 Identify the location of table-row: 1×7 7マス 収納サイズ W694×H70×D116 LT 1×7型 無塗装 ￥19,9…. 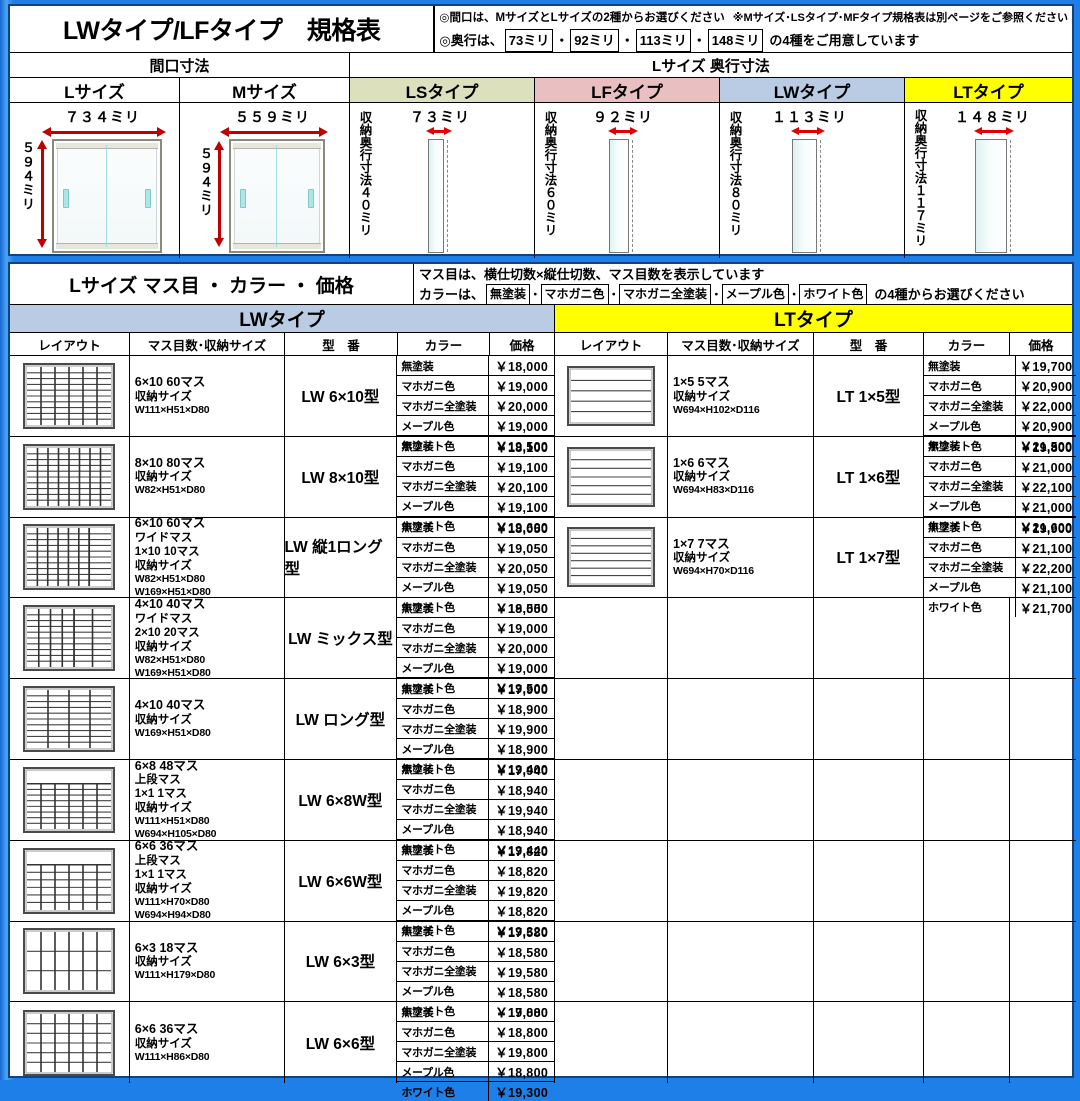
(815, 567).